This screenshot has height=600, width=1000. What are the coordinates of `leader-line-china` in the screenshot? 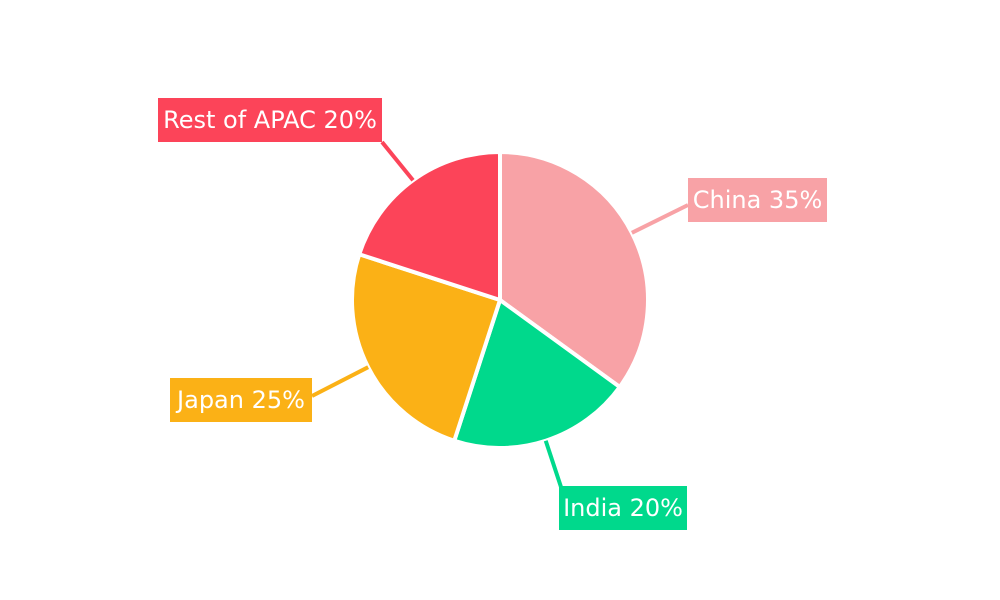 It's located at (659, 219).